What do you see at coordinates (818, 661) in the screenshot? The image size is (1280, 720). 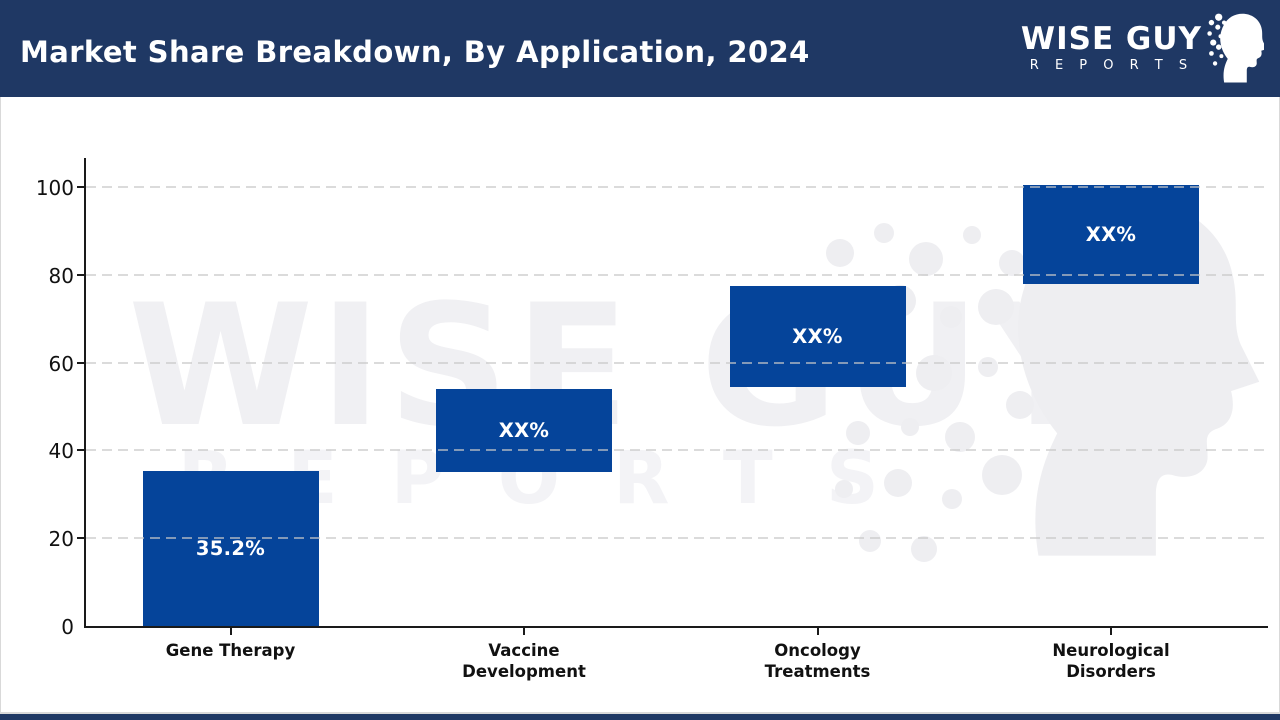 I see `category-label: Oncology Treatments` at bounding box center [818, 661].